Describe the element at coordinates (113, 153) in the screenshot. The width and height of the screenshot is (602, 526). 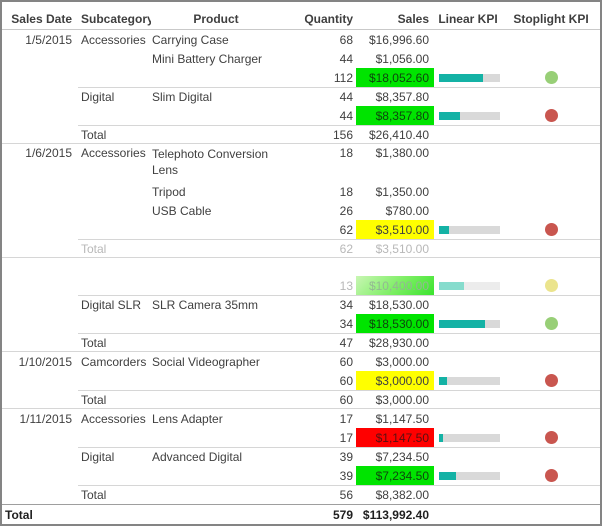
I see `subcategory-cell: Accessories` at that location.